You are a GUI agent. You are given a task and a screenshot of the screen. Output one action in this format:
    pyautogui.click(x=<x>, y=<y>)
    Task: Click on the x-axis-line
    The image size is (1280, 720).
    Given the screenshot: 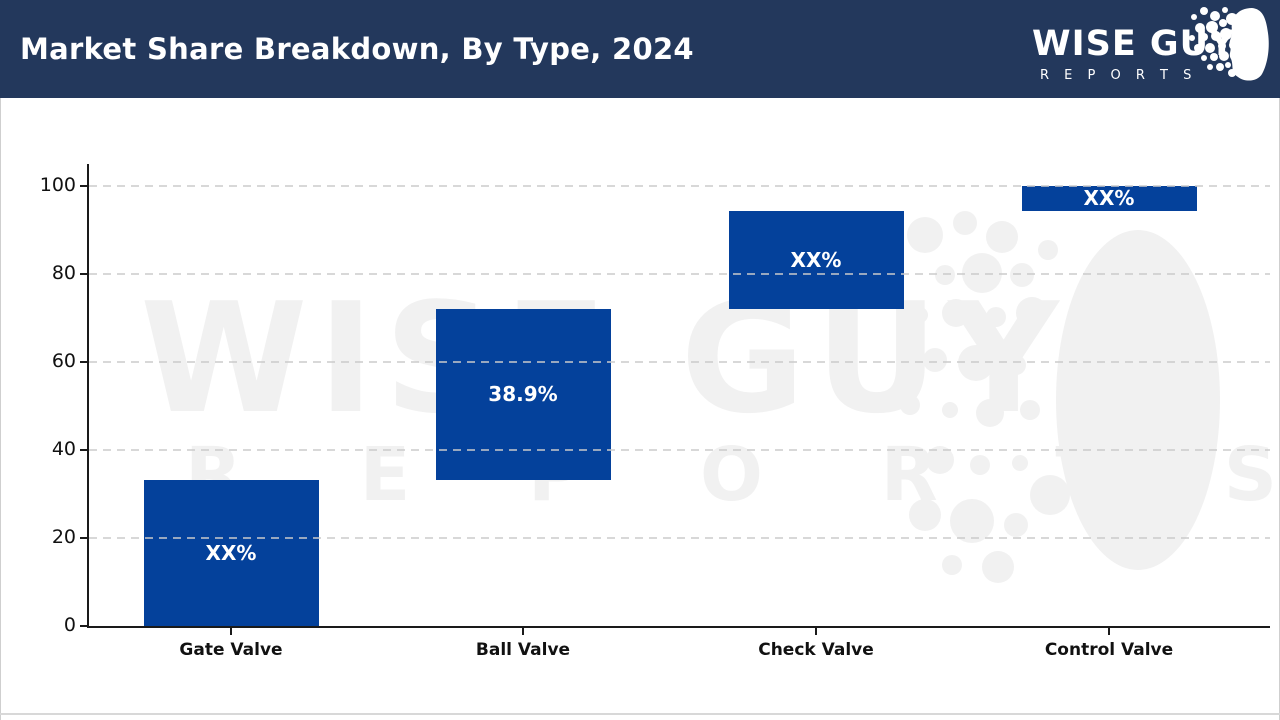 What is the action you would take?
    pyautogui.click(x=678, y=627)
    